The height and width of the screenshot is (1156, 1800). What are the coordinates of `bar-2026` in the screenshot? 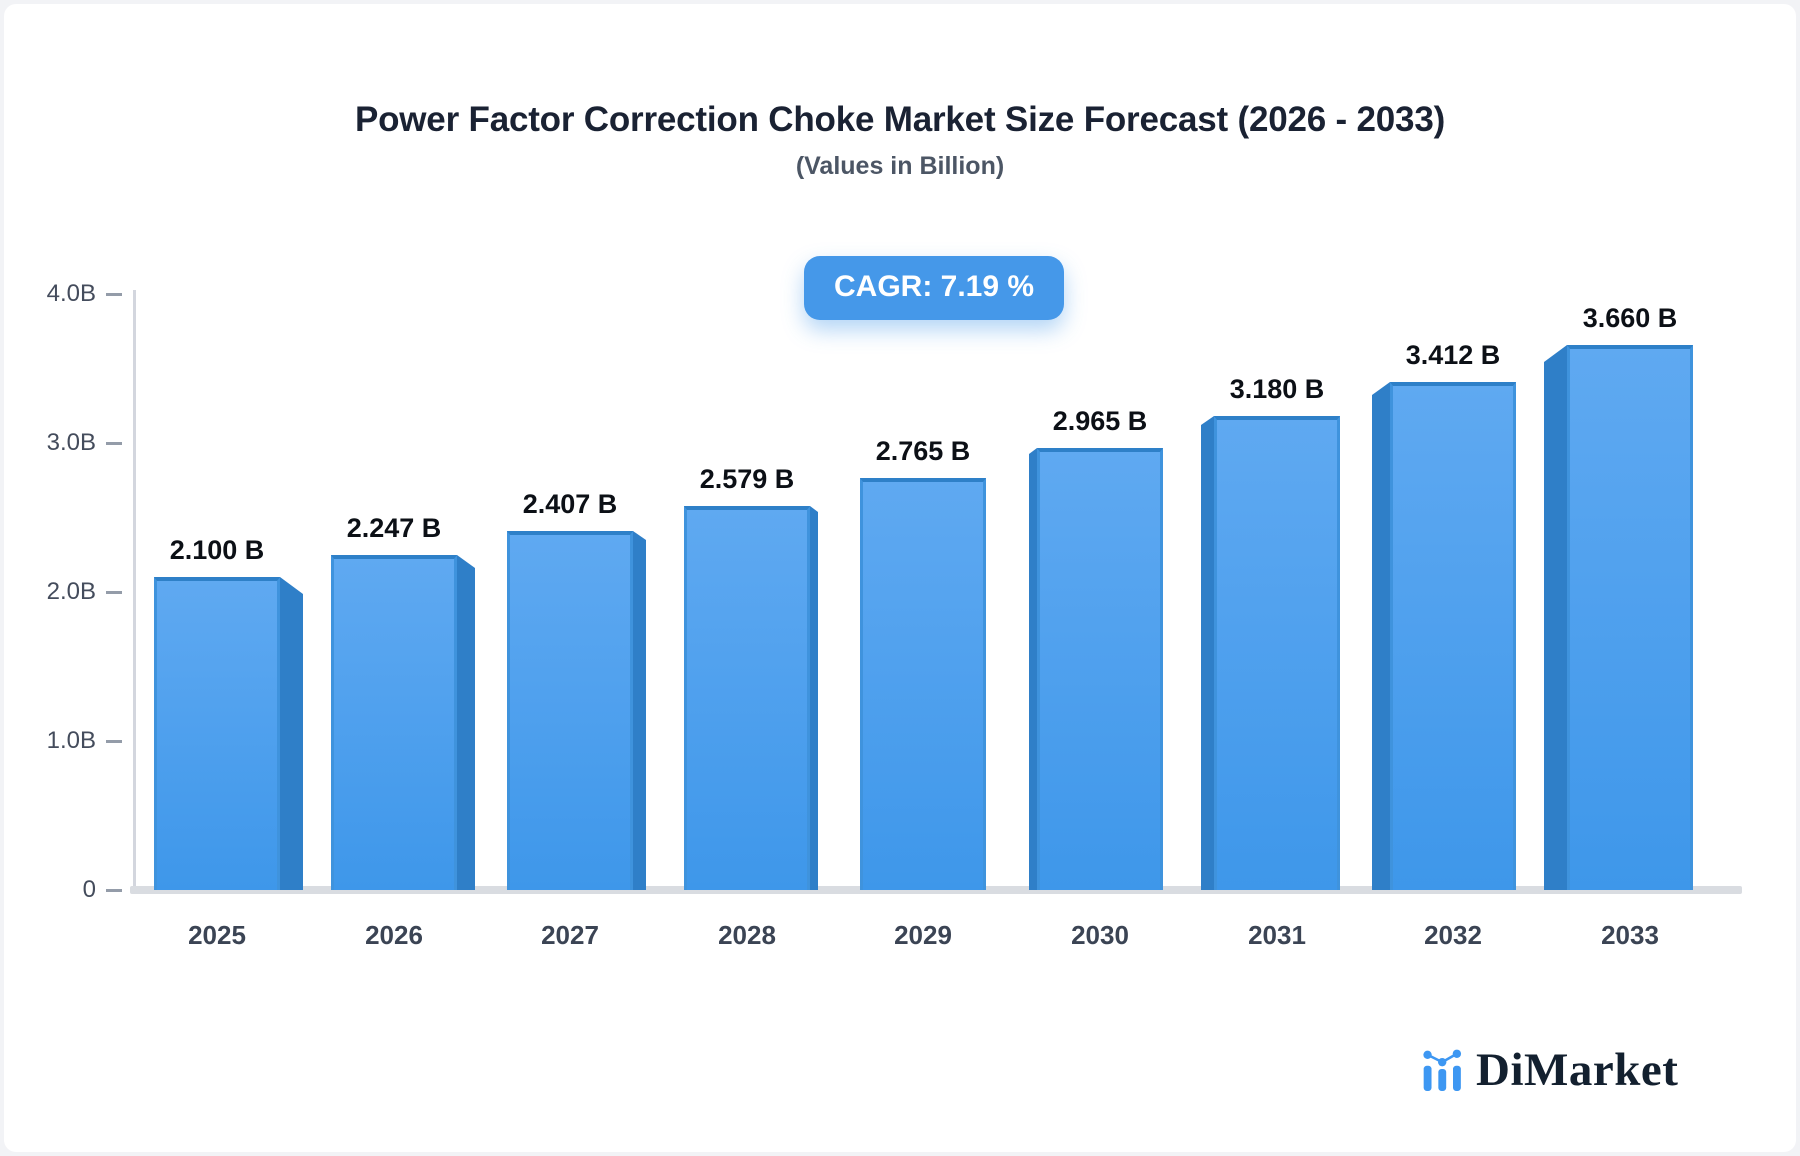 It's located at (394, 722).